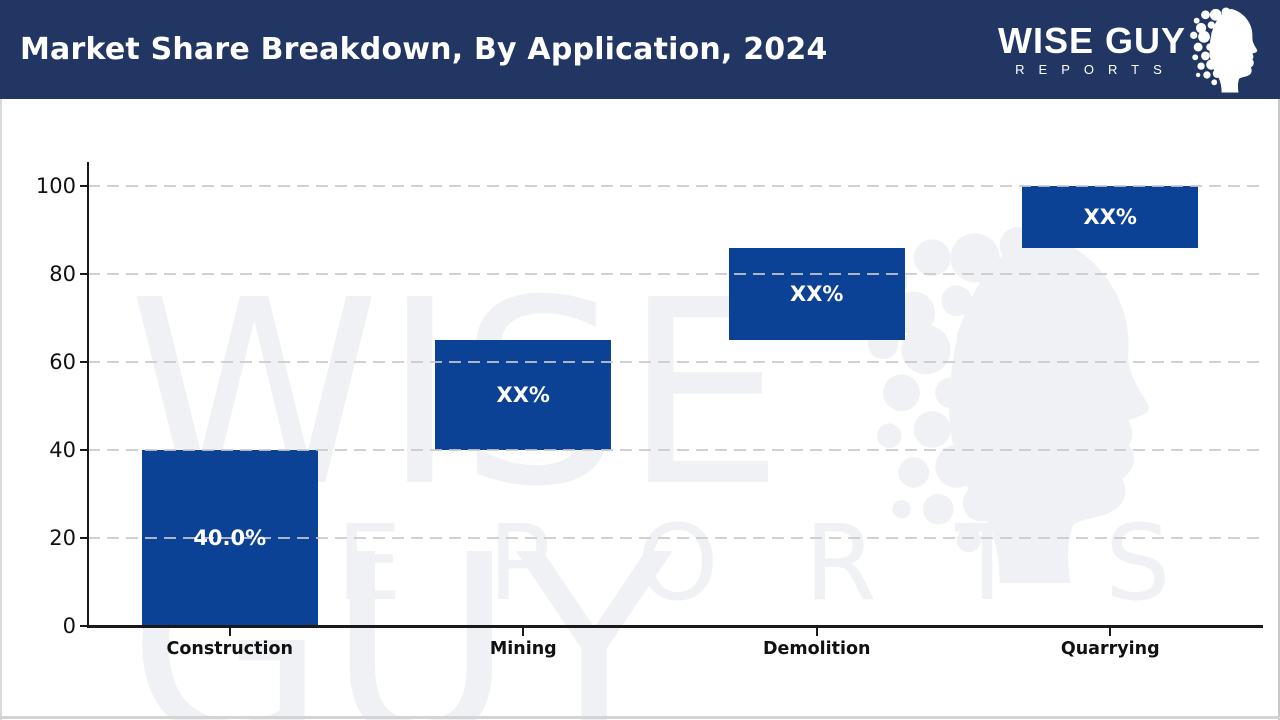  Describe the element at coordinates (1279, 409) in the screenshot. I see `image-border-right` at that location.